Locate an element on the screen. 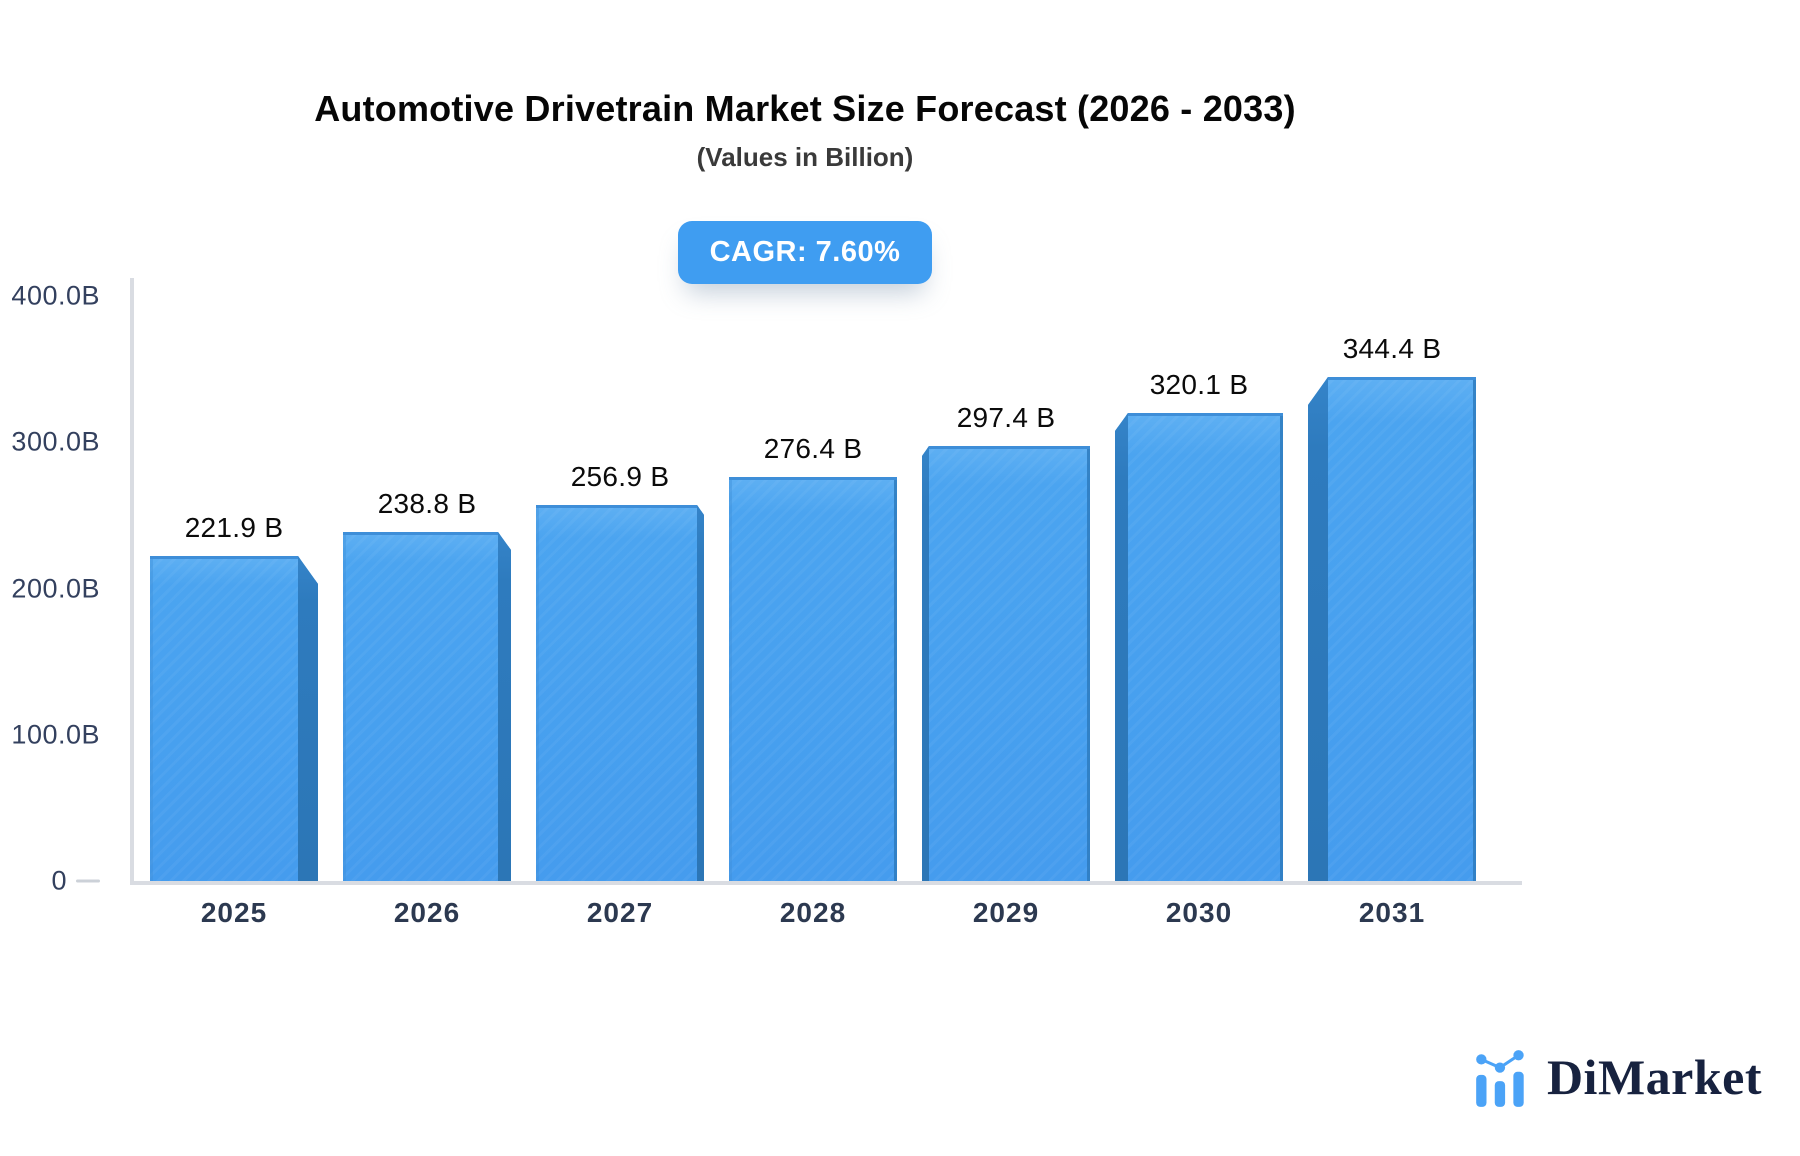 This screenshot has height=1156, width=1800. bar-2028 is located at coordinates (813, 679).